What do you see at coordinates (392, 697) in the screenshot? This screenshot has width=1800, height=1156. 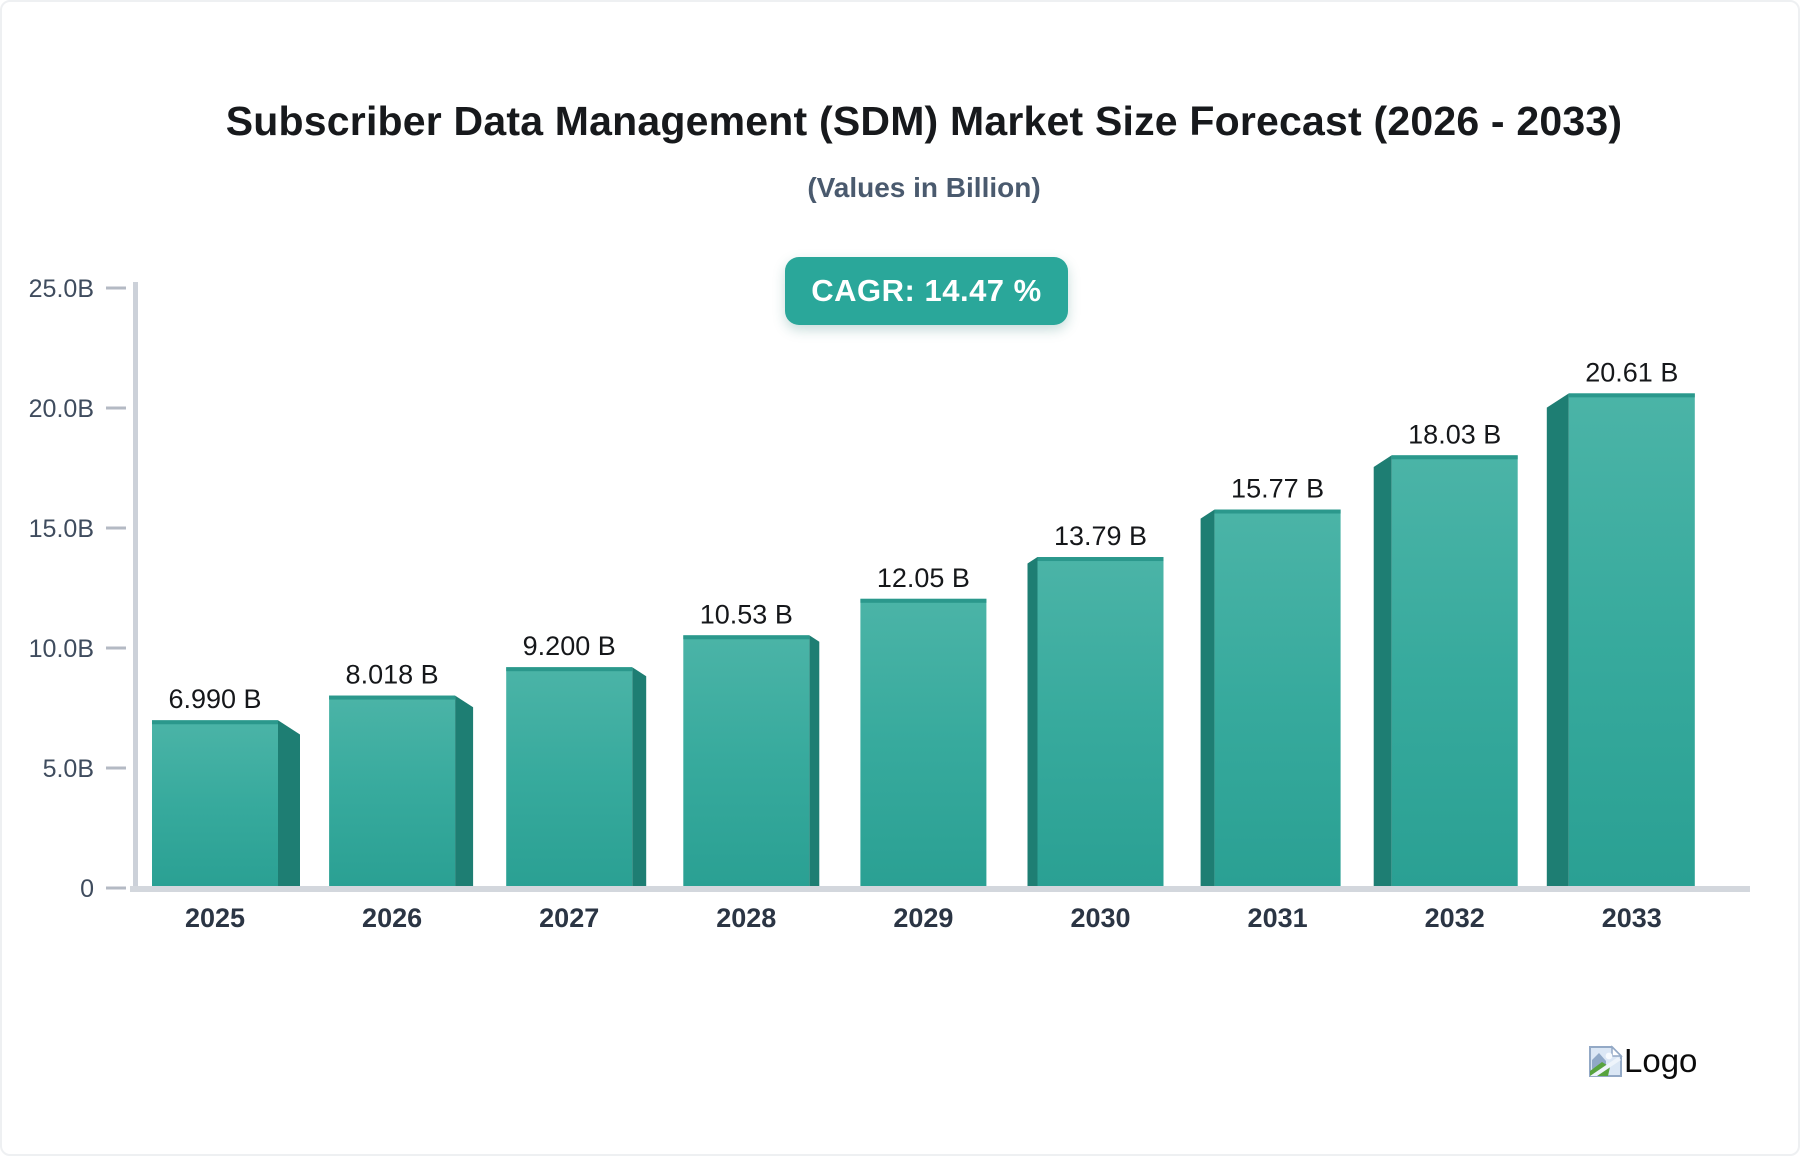 I see `bar-top-edge-2026` at bounding box center [392, 697].